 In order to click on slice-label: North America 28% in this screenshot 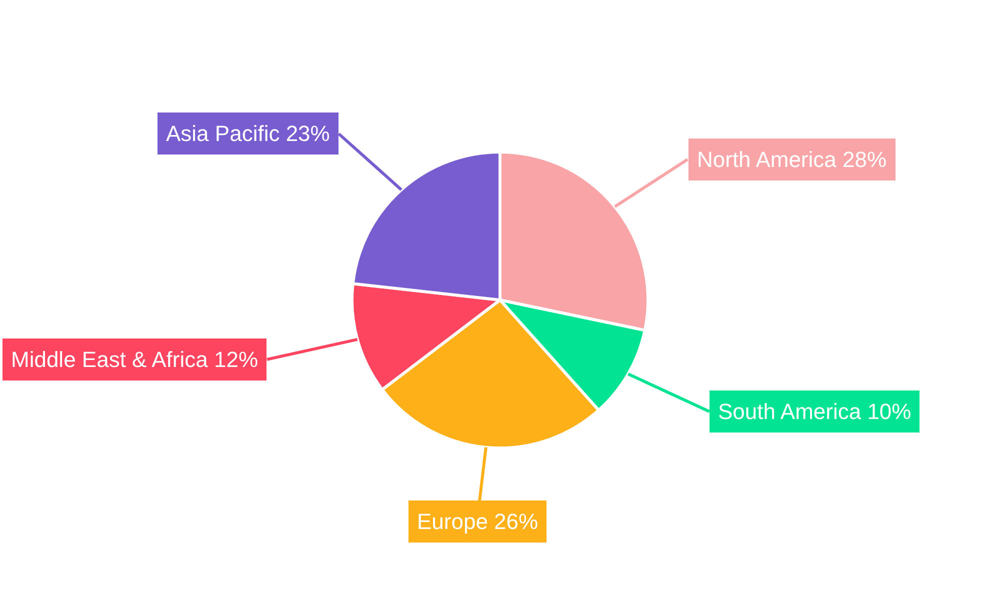, I will do `click(792, 159)`.